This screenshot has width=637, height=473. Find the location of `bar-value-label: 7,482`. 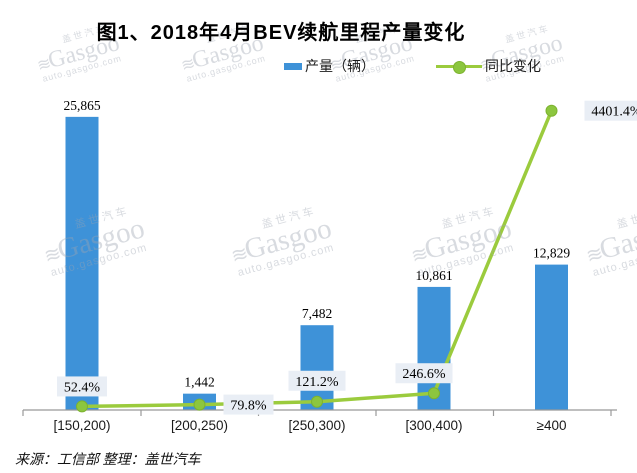

bar-value-label: 7,482 is located at coordinates (317, 313).